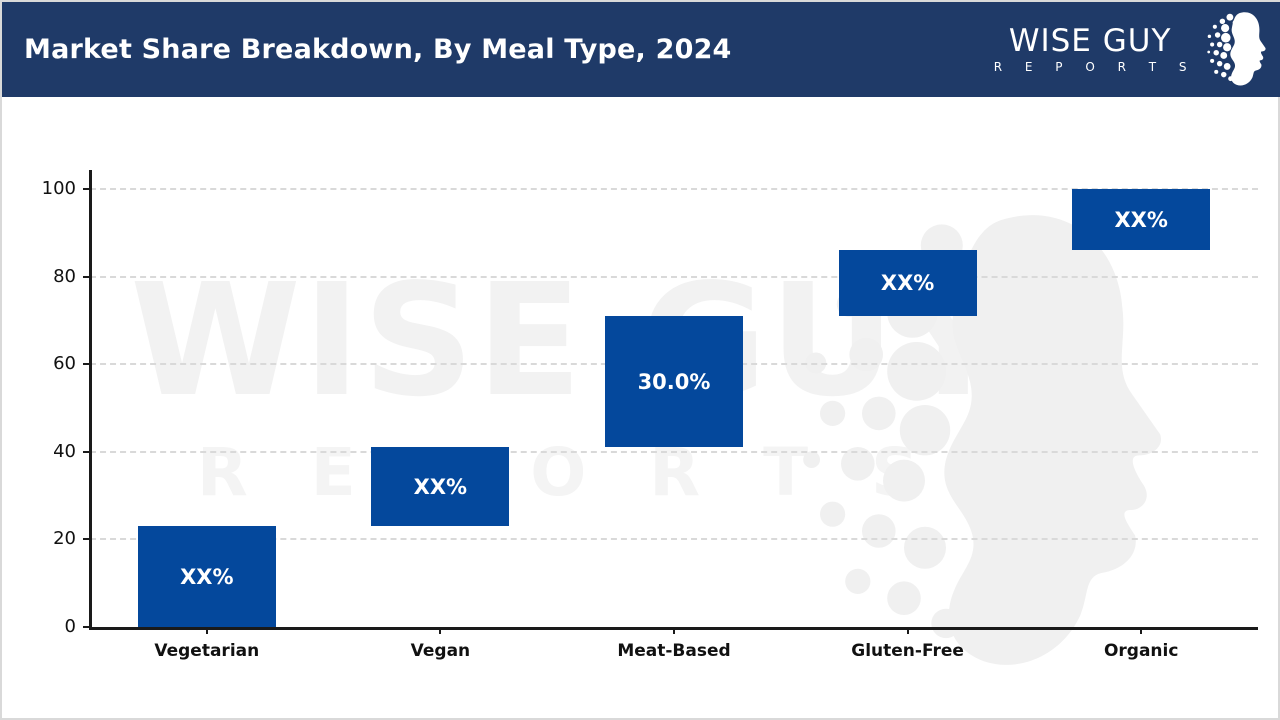 Image resolution: width=1280 pixels, height=720 pixels. What do you see at coordinates (70, 626) in the screenshot?
I see `ytick-label-0: 0` at bounding box center [70, 626].